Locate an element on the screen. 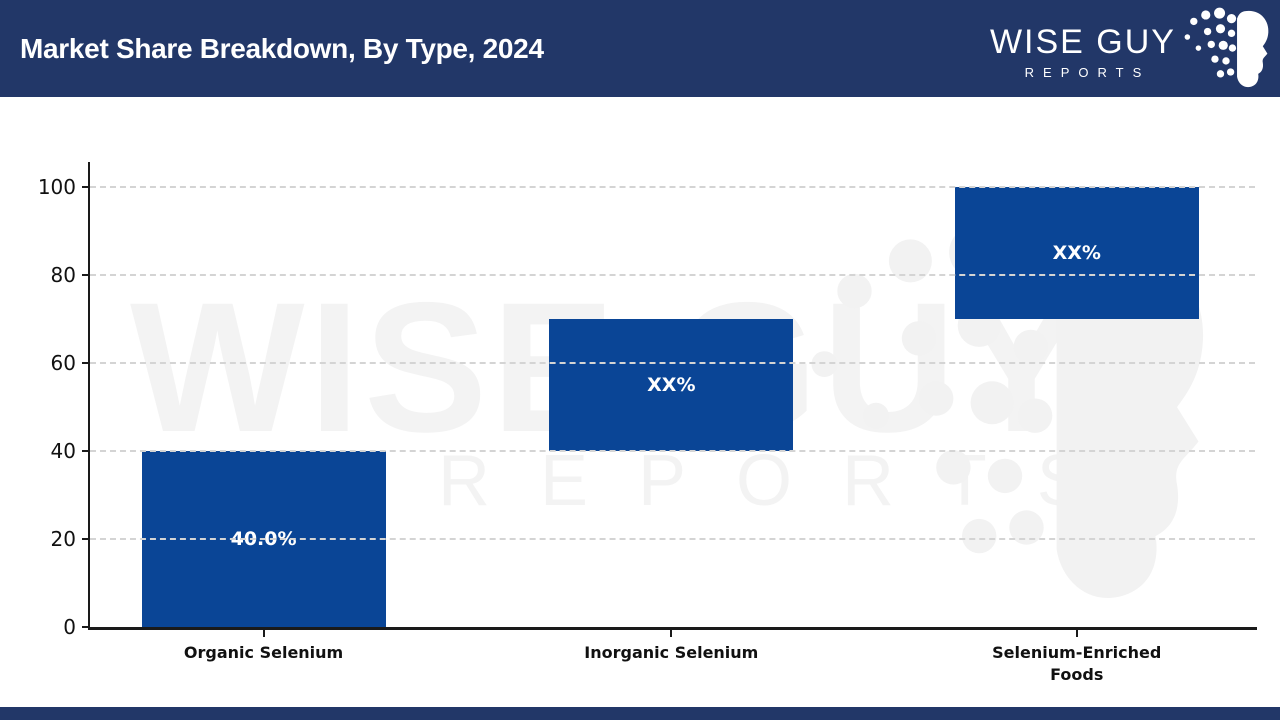  footer-bar is located at coordinates (640, 713).